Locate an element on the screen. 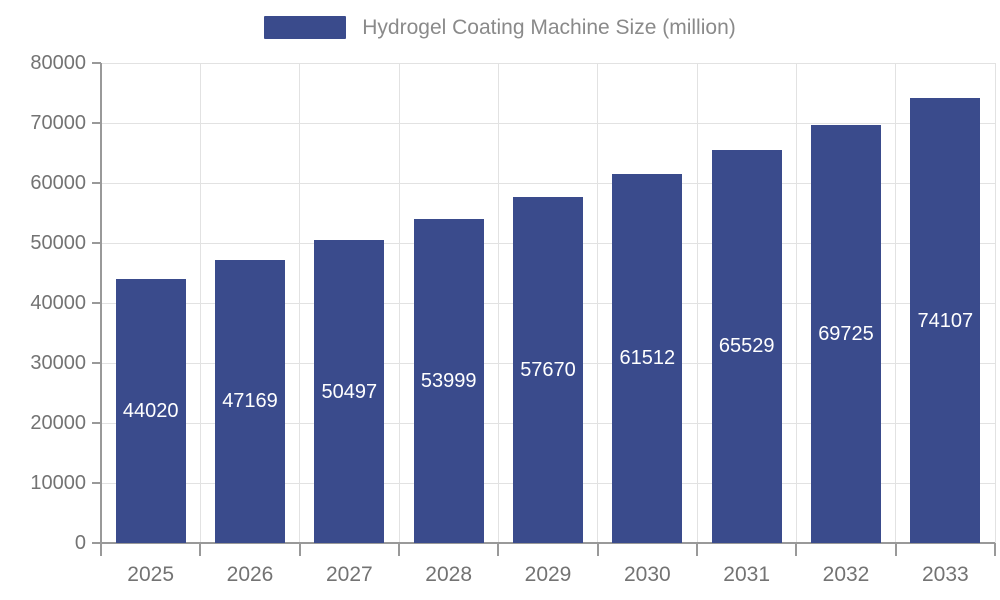 This screenshot has height=600, width=1000. bar-value-label: 65529 is located at coordinates (746, 346).